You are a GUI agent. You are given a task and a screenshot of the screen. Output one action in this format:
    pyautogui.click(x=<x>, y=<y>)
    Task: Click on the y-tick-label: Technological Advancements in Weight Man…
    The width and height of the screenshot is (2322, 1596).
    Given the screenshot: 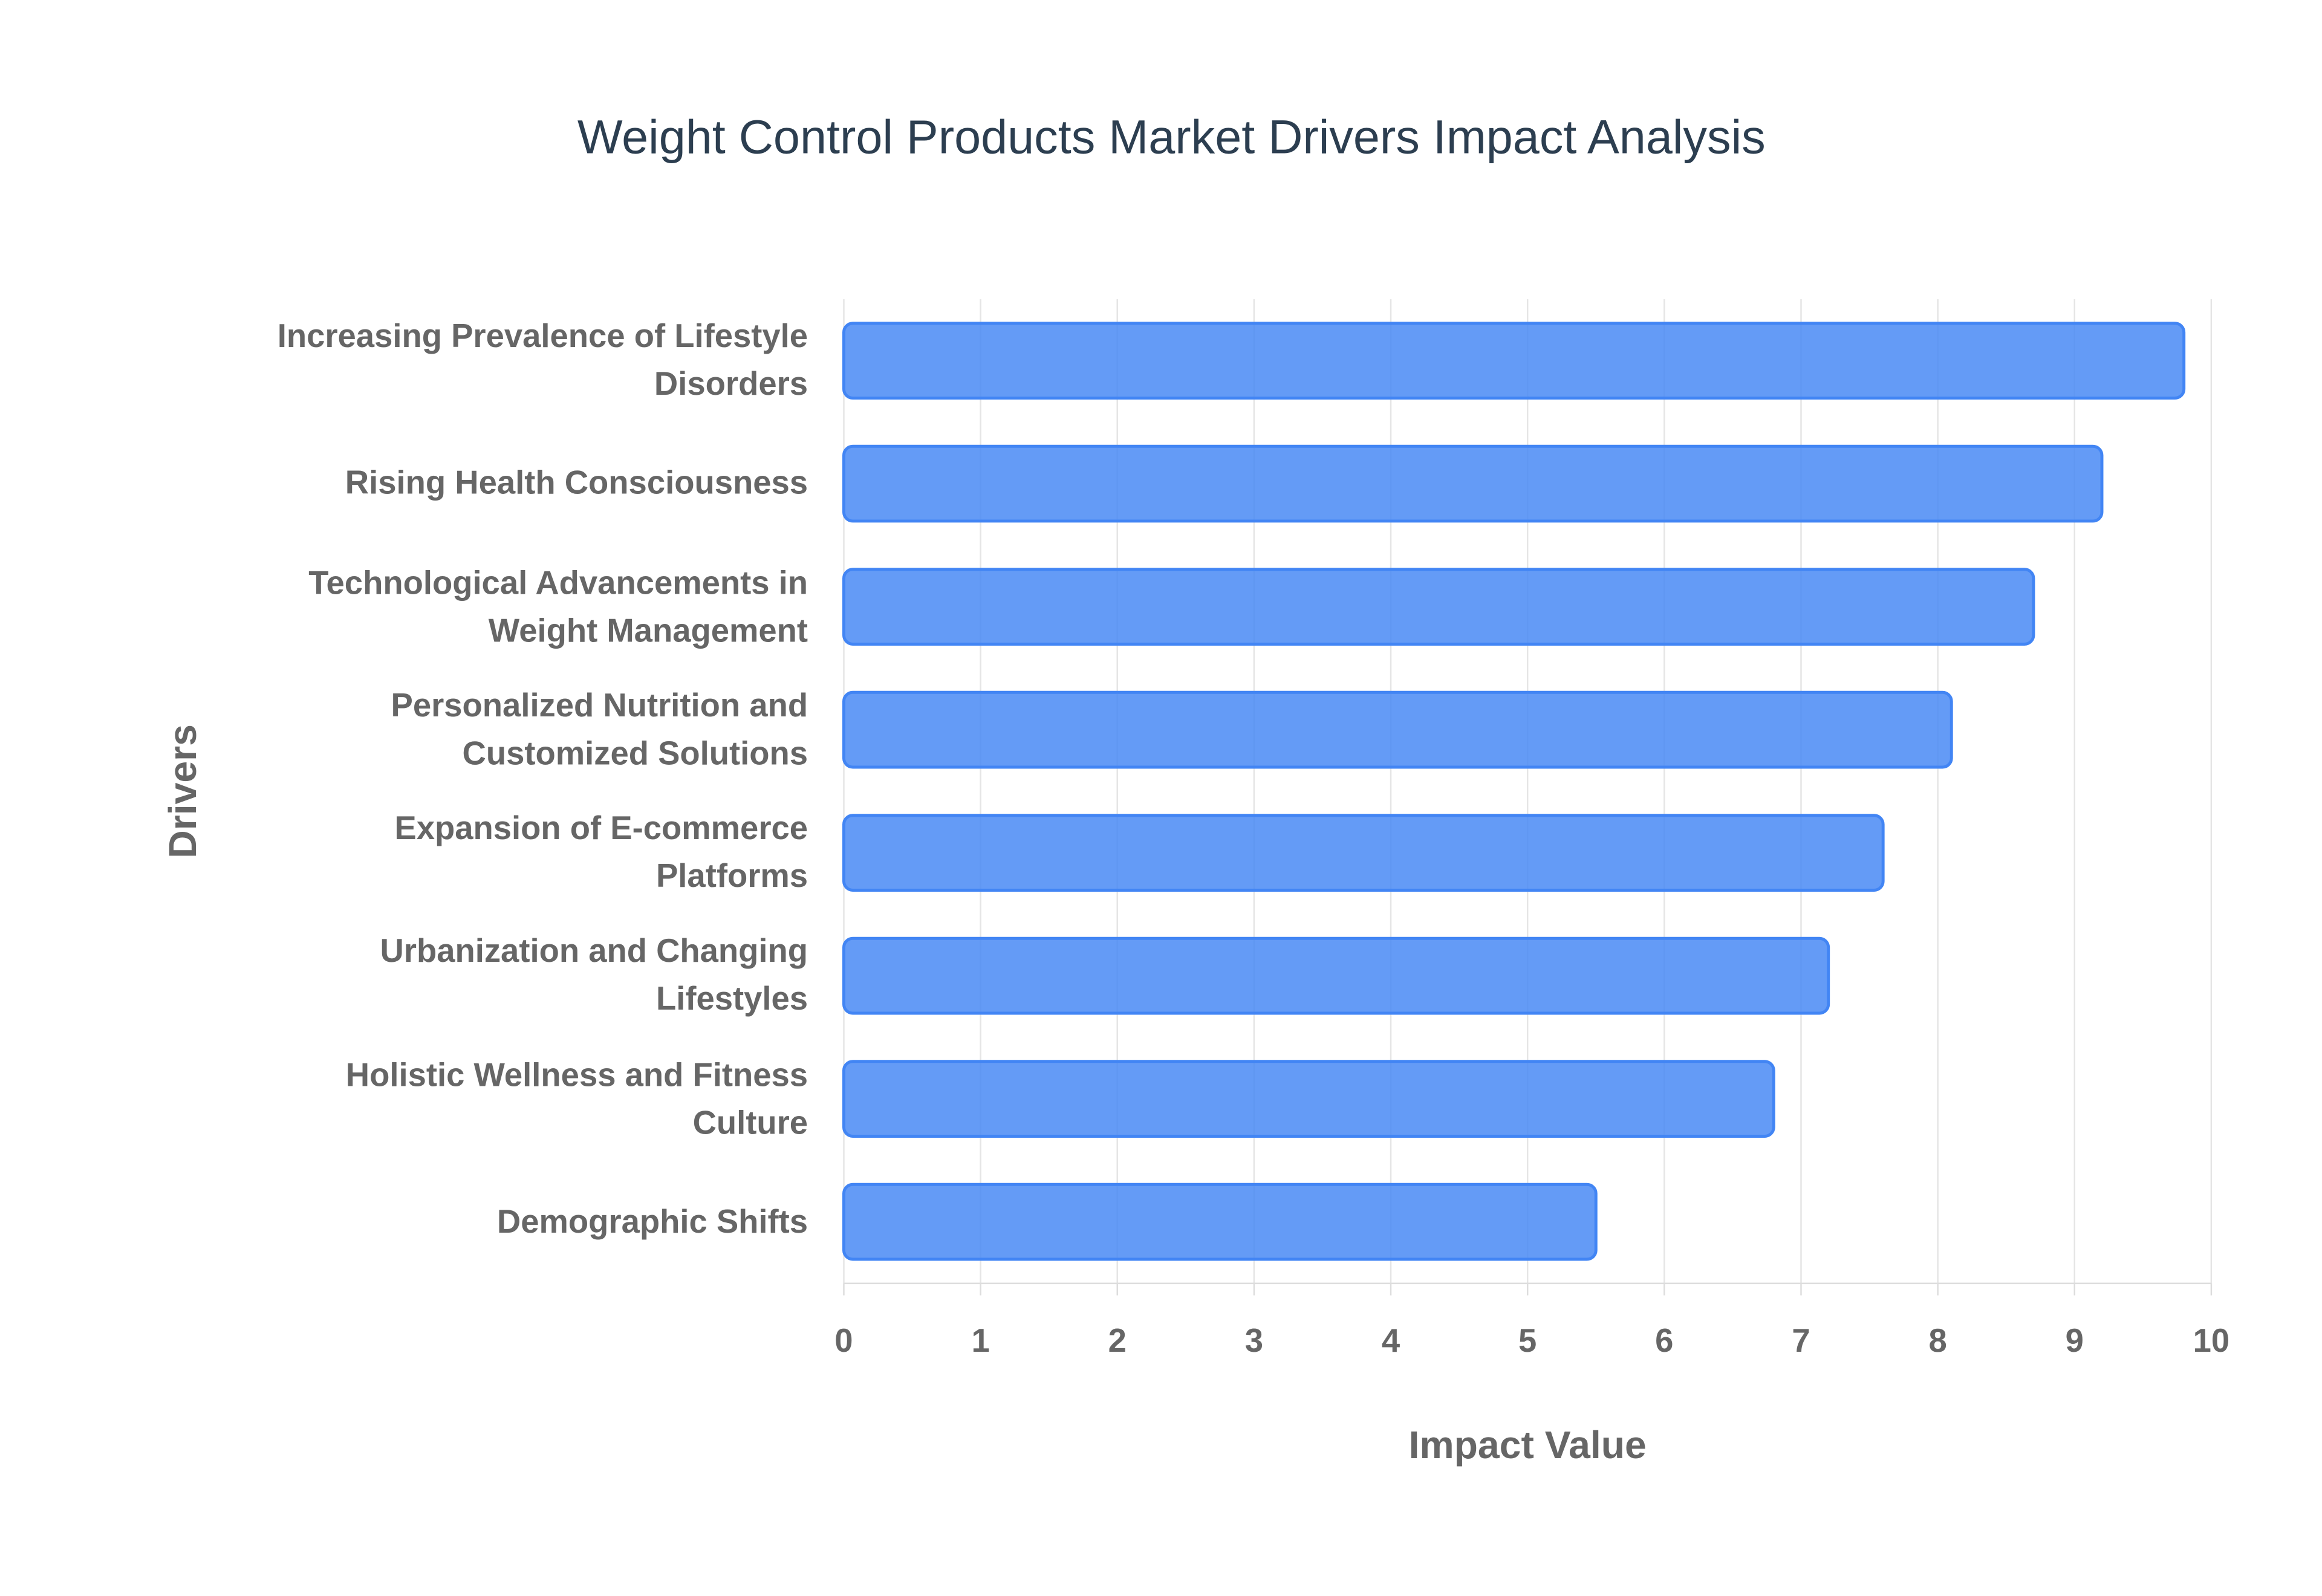 What is the action you would take?
    pyautogui.click(x=558, y=606)
    